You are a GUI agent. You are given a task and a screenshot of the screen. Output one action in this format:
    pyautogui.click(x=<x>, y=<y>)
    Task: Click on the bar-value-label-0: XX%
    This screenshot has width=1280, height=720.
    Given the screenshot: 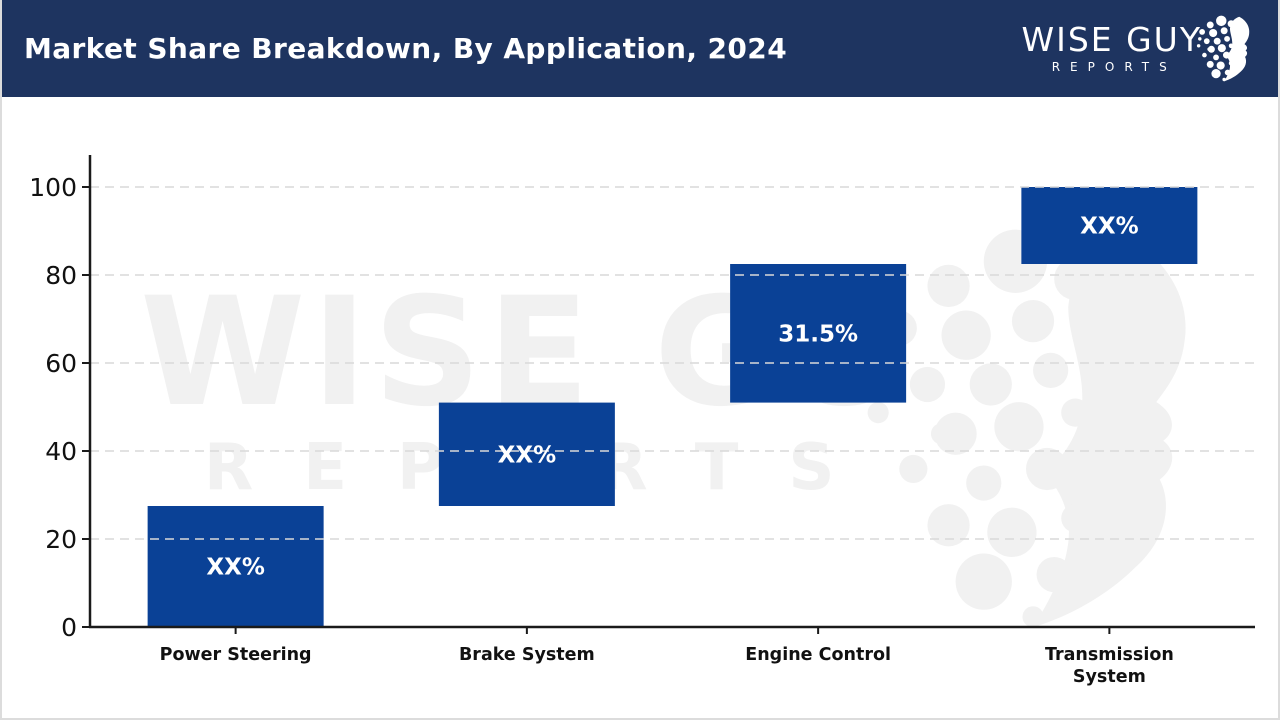 What is the action you would take?
    pyautogui.click(x=235, y=568)
    